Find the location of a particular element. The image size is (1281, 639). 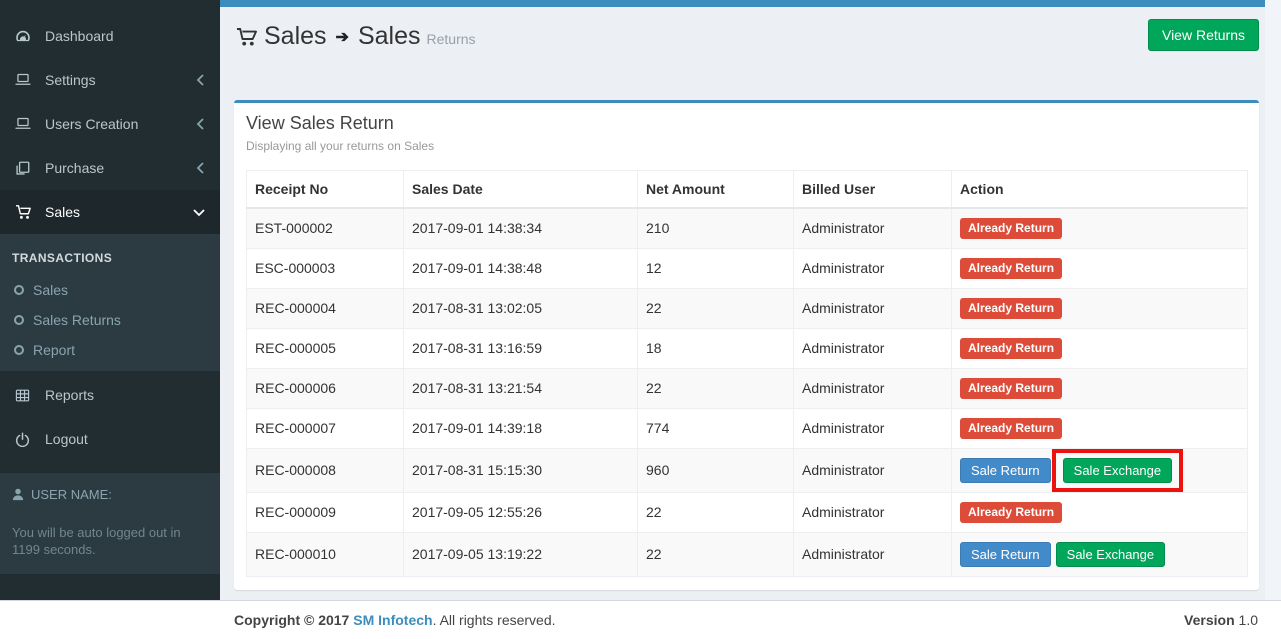

sidebar-item-reports: Reports is located at coordinates (110, 395).